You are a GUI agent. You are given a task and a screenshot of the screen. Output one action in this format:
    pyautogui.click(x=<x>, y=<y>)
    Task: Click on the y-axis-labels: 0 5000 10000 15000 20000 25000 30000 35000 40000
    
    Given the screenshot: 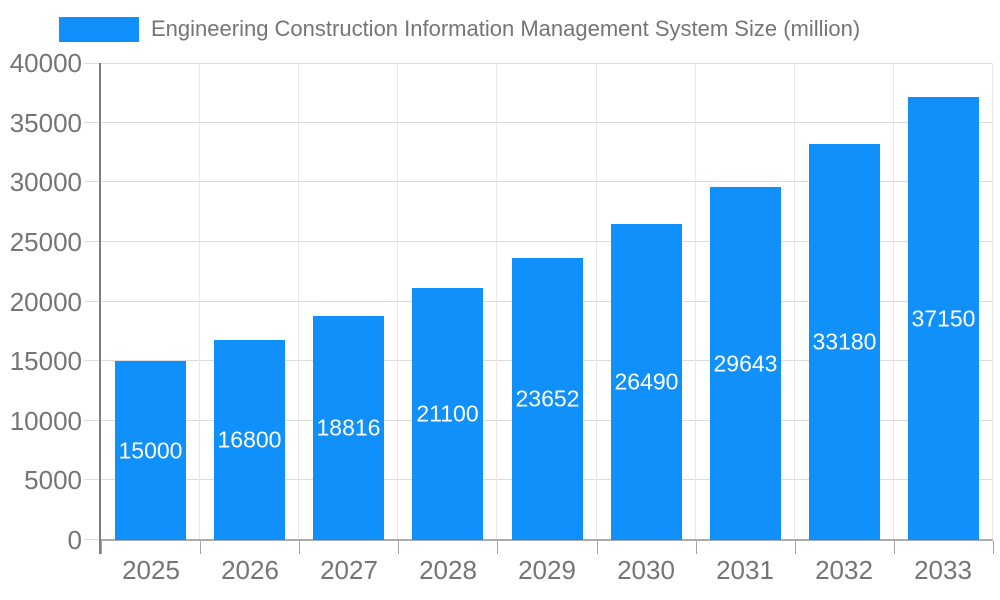 What is the action you would take?
    pyautogui.click(x=41, y=301)
    